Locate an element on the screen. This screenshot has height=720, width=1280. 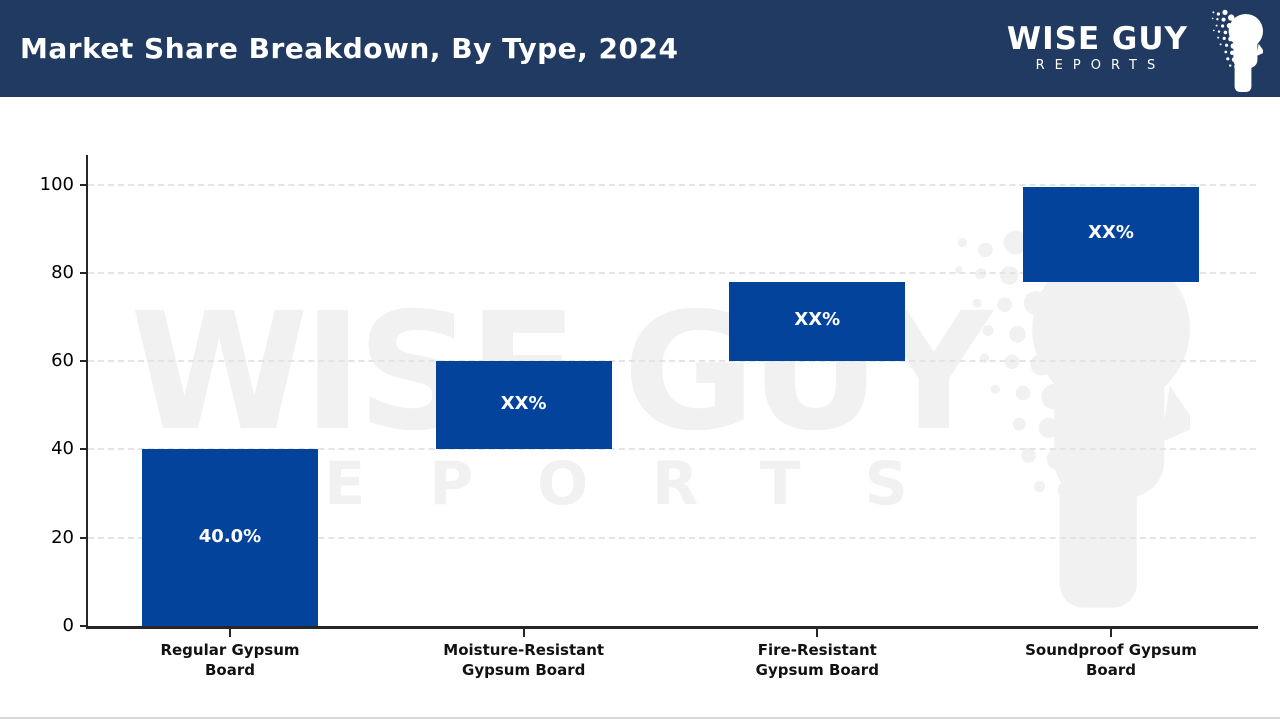
x-axis-category-label: Moisture-Resistant Gypsum Board is located at coordinates (524, 660).